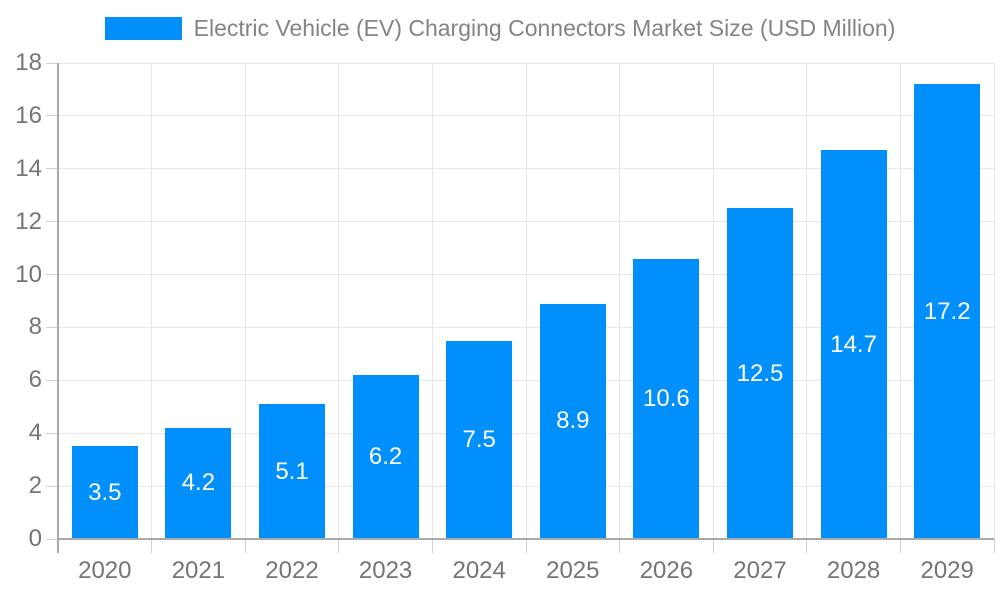 This screenshot has height=600, width=1000. What do you see at coordinates (760, 570) in the screenshot?
I see `x-tick-label: 2027` at bounding box center [760, 570].